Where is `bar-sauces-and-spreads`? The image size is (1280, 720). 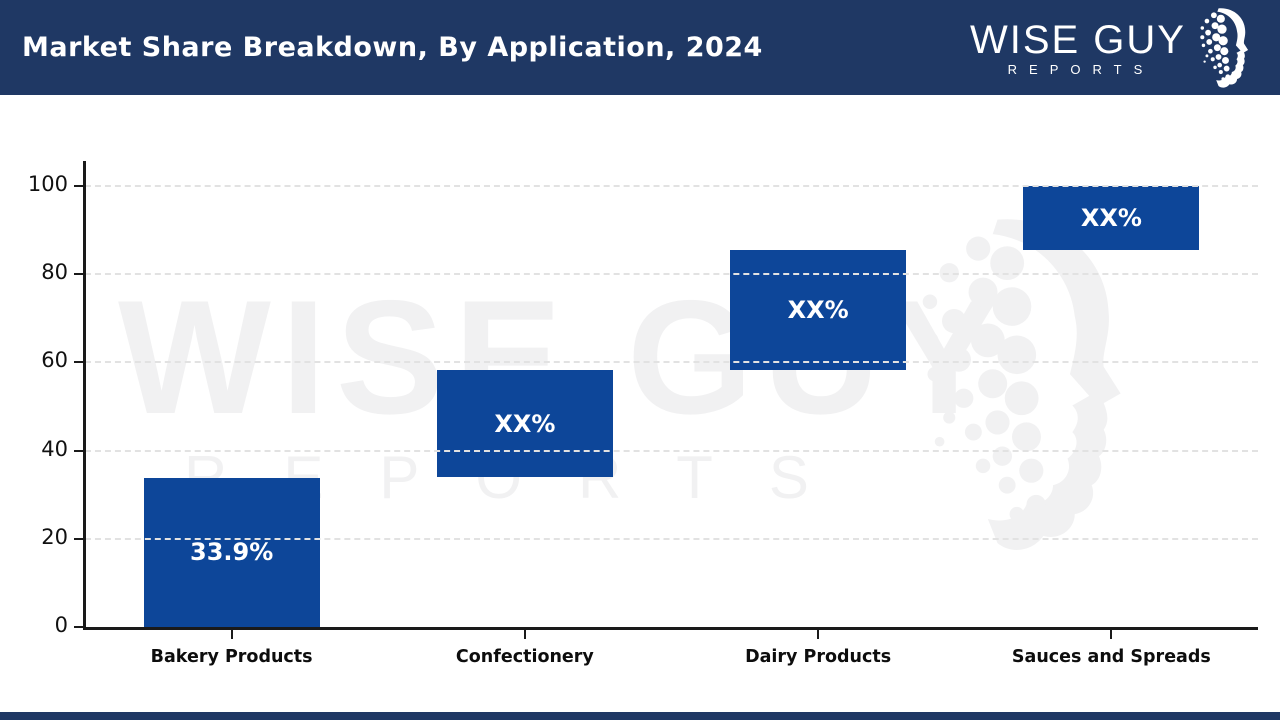
bar-sauces-and-spreads is located at coordinates (1111, 218).